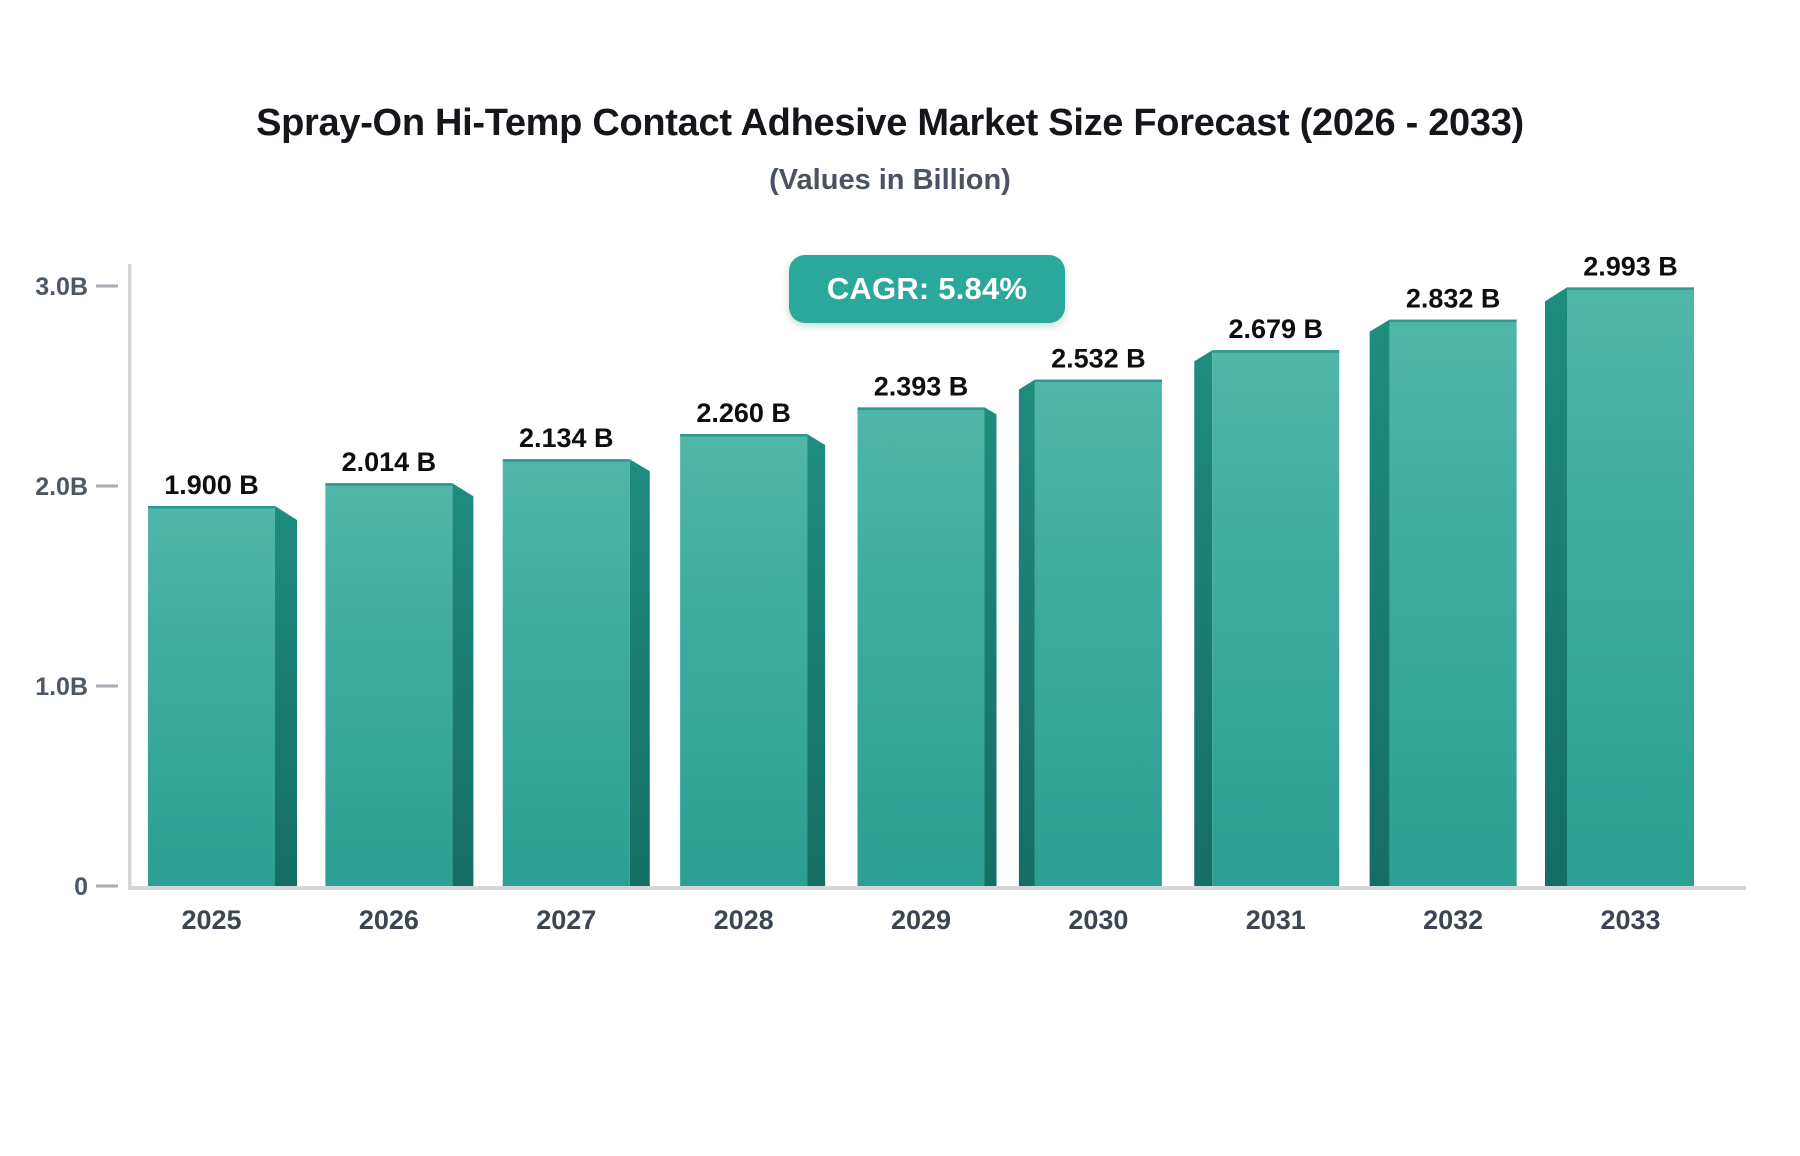 The image size is (1800, 1156). I want to click on bar-group-2032: 2.832 B 2032, so click(1443, 609).